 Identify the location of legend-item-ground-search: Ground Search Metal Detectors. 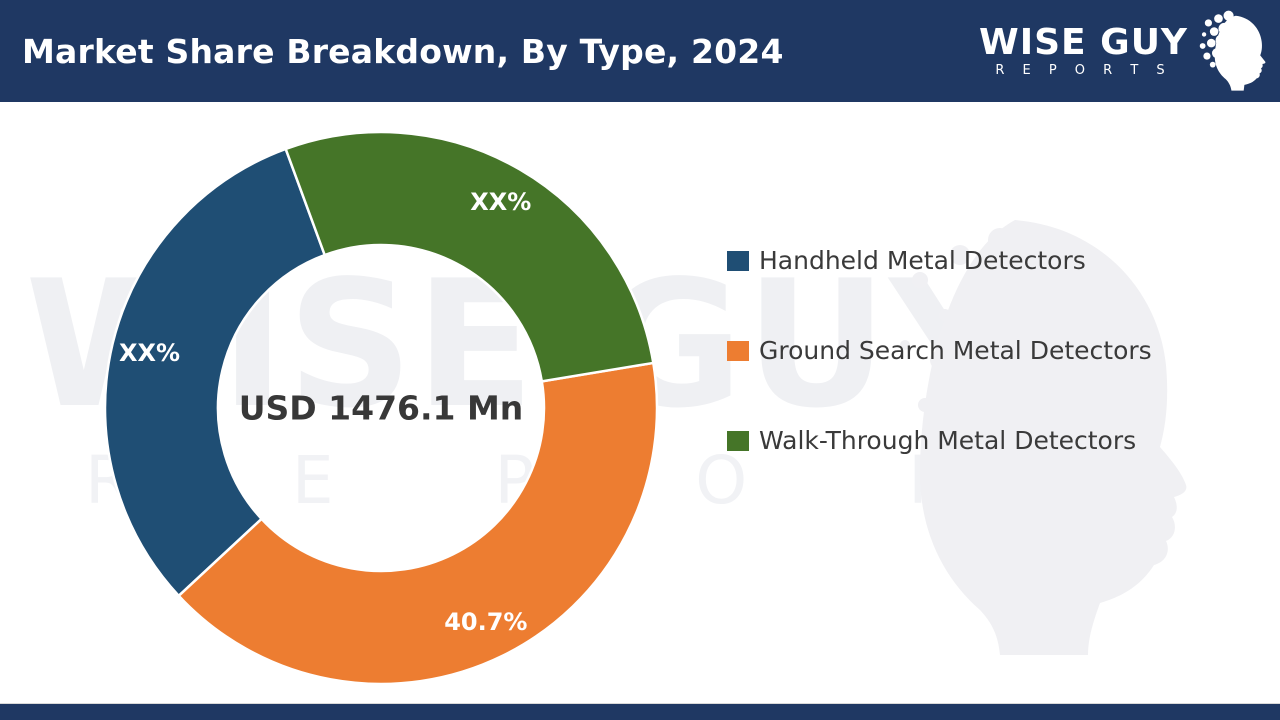
(939, 351).